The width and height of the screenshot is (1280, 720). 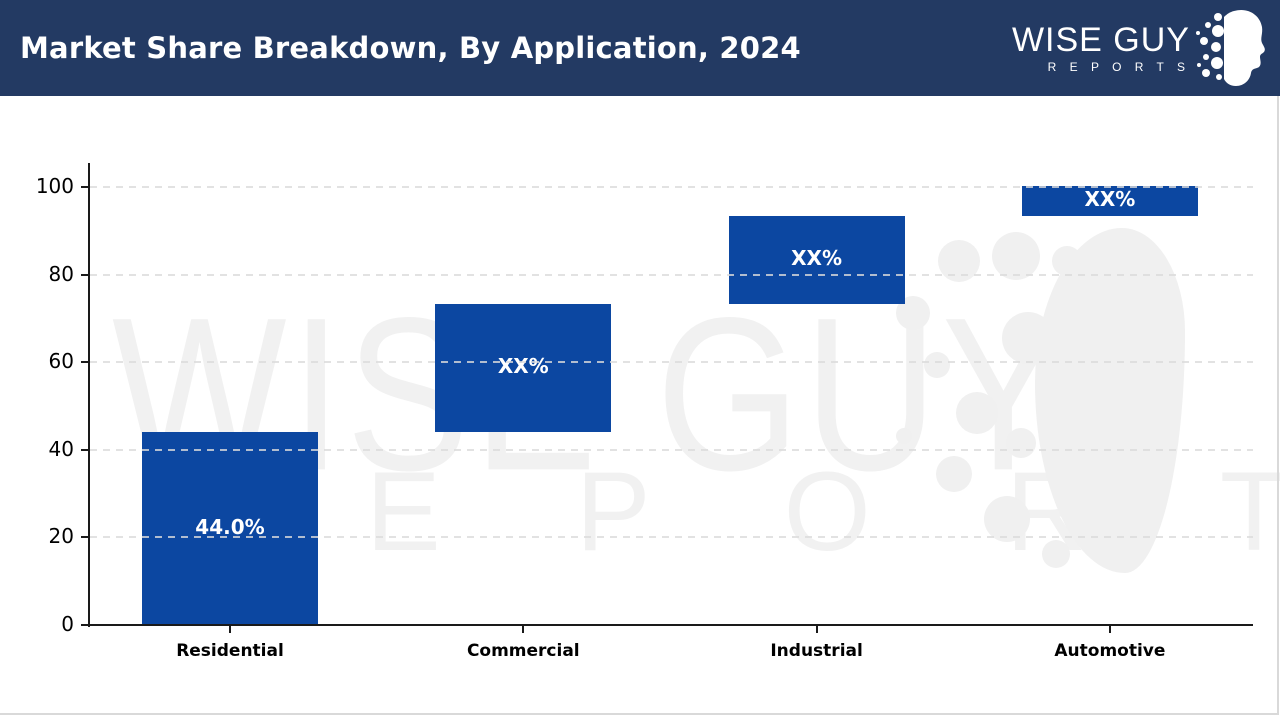 What do you see at coordinates (1110, 651) in the screenshot?
I see `category-label-automotive: Automotive` at bounding box center [1110, 651].